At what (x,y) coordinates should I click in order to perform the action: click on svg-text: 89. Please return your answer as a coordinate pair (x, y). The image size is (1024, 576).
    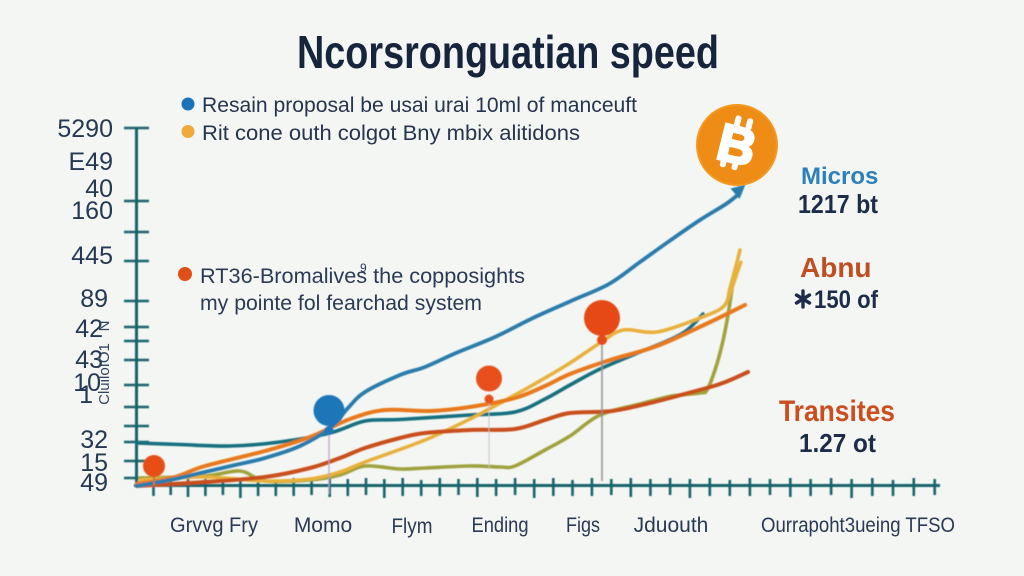
    Looking at the image, I should click on (94, 299).